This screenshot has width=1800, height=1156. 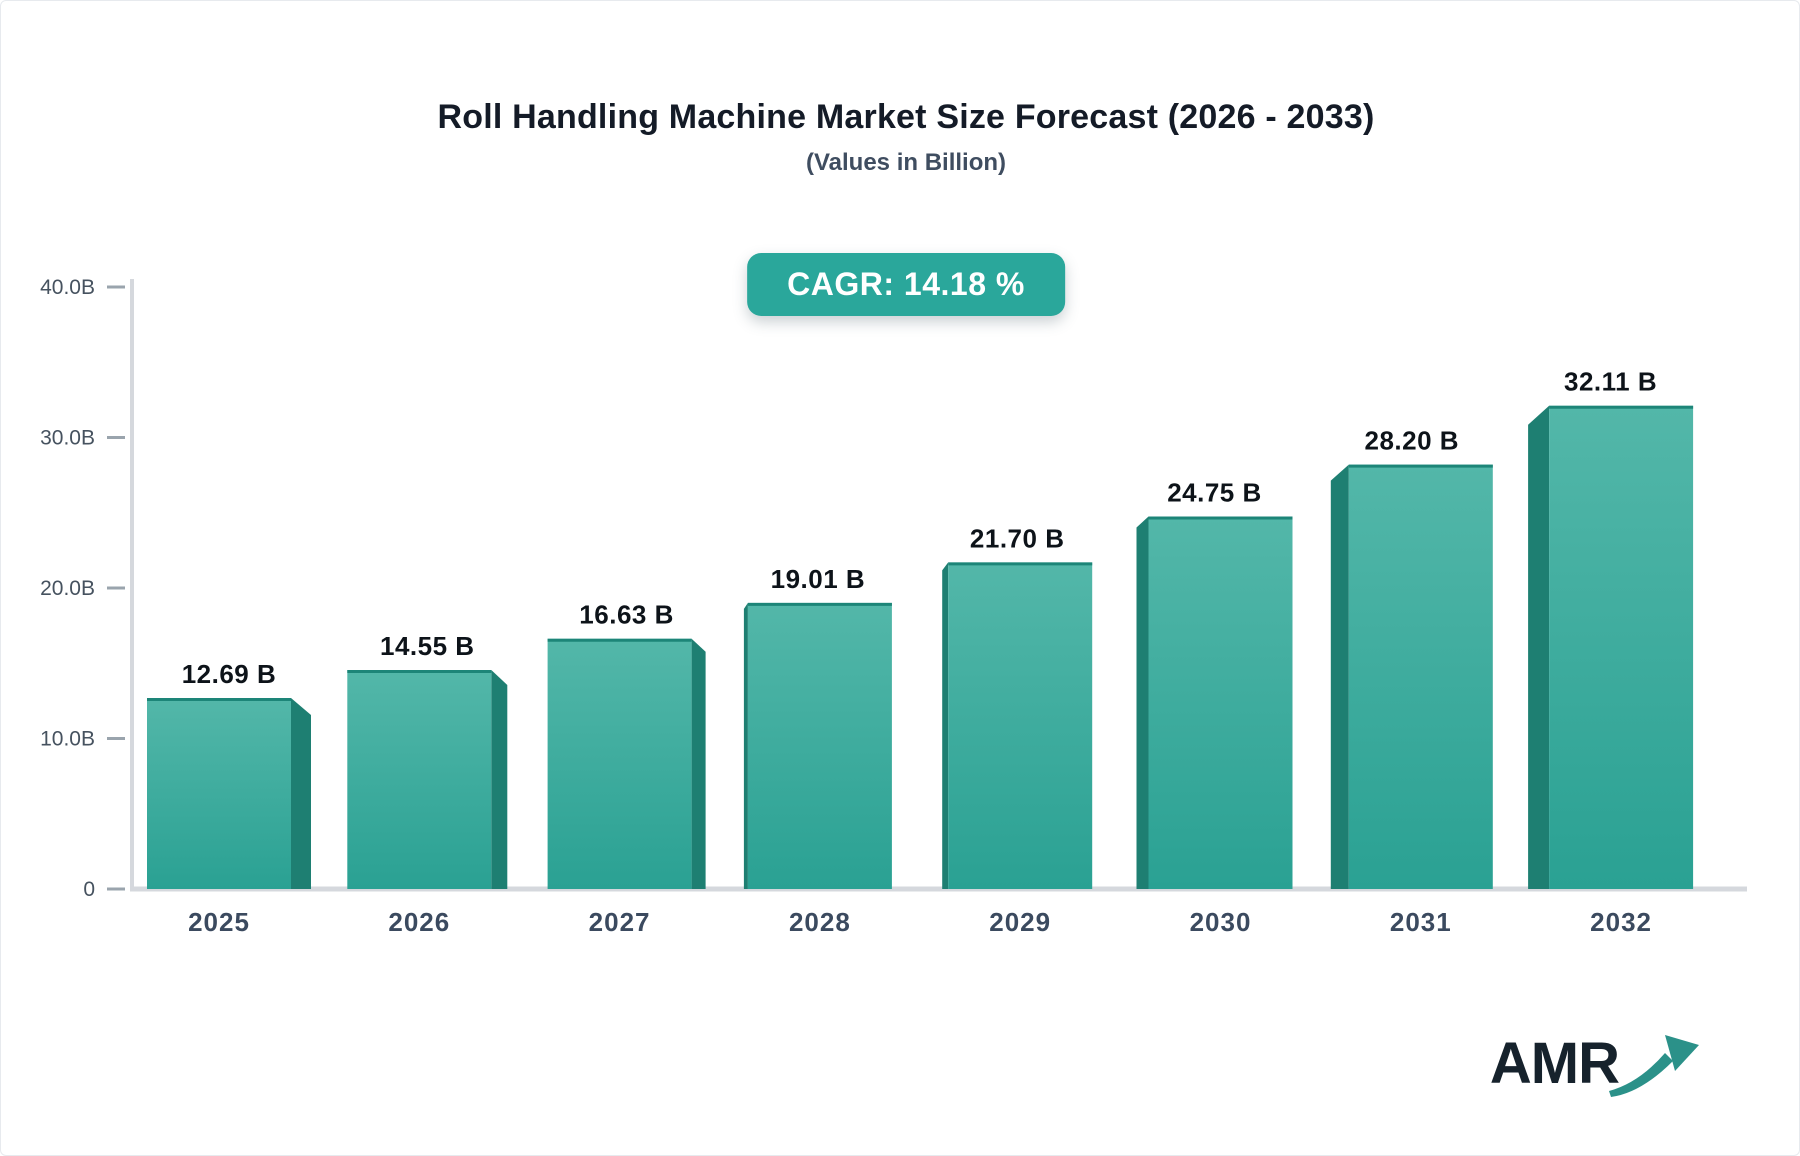 What do you see at coordinates (1412, 441) in the screenshot?
I see `bar-value-label: 28.20 B` at bounding box center [1412, 441].